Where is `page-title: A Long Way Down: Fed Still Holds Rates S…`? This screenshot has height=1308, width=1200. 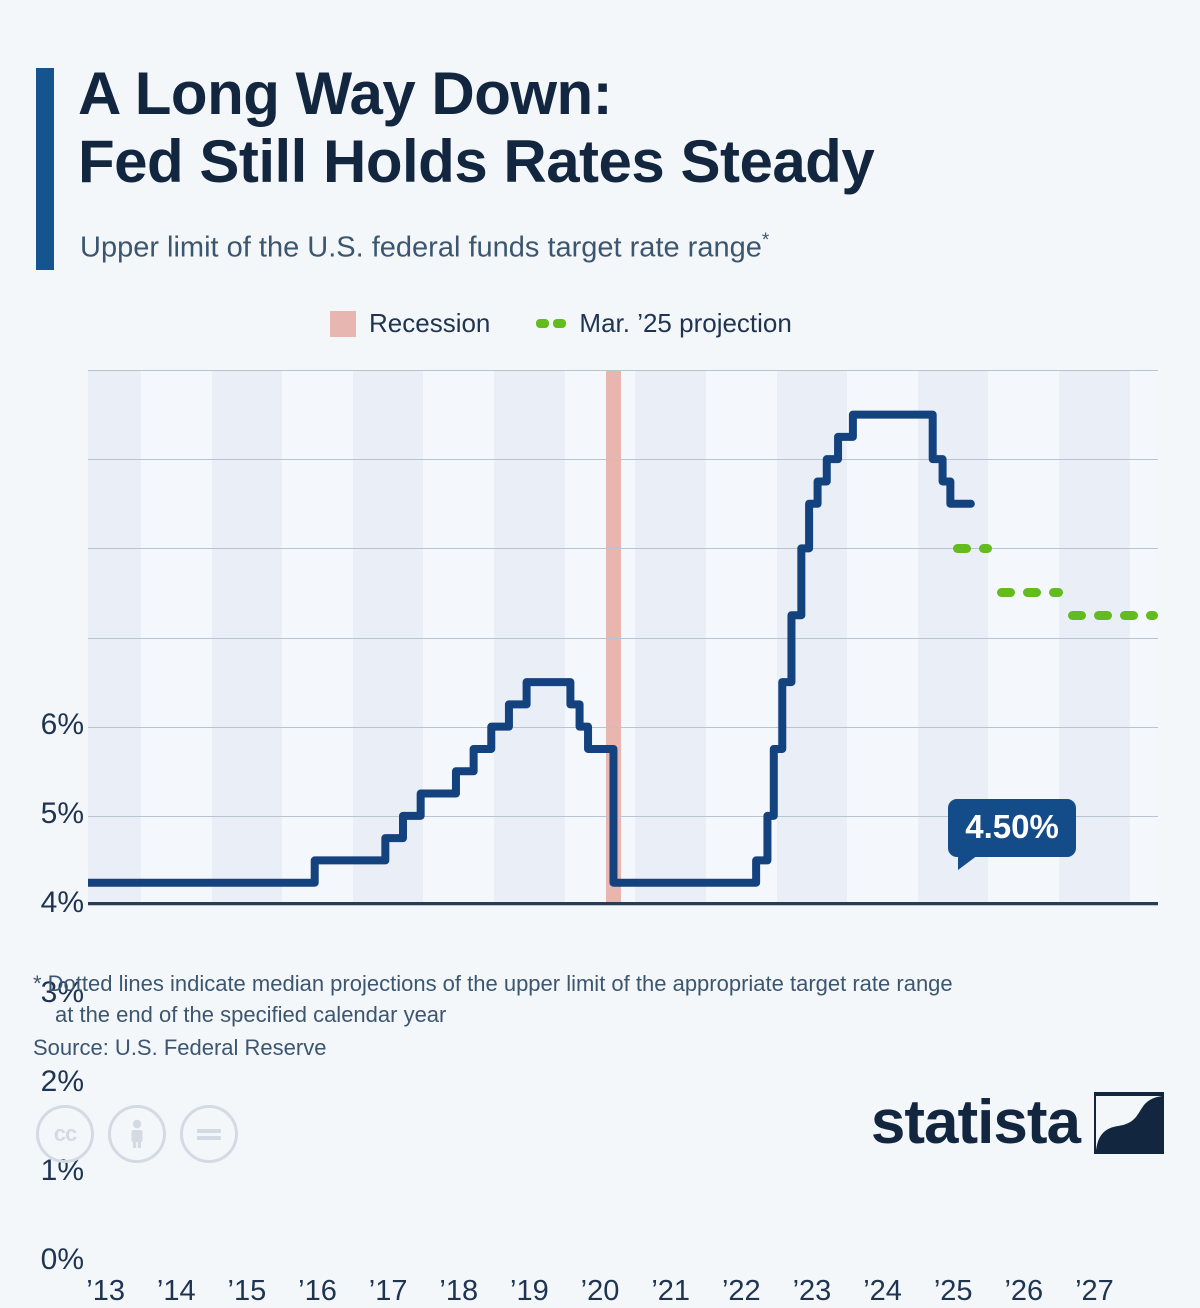
page-title: A Long Way Down: Fed Still Holds Rates S… is located at coordinates (608, 128).